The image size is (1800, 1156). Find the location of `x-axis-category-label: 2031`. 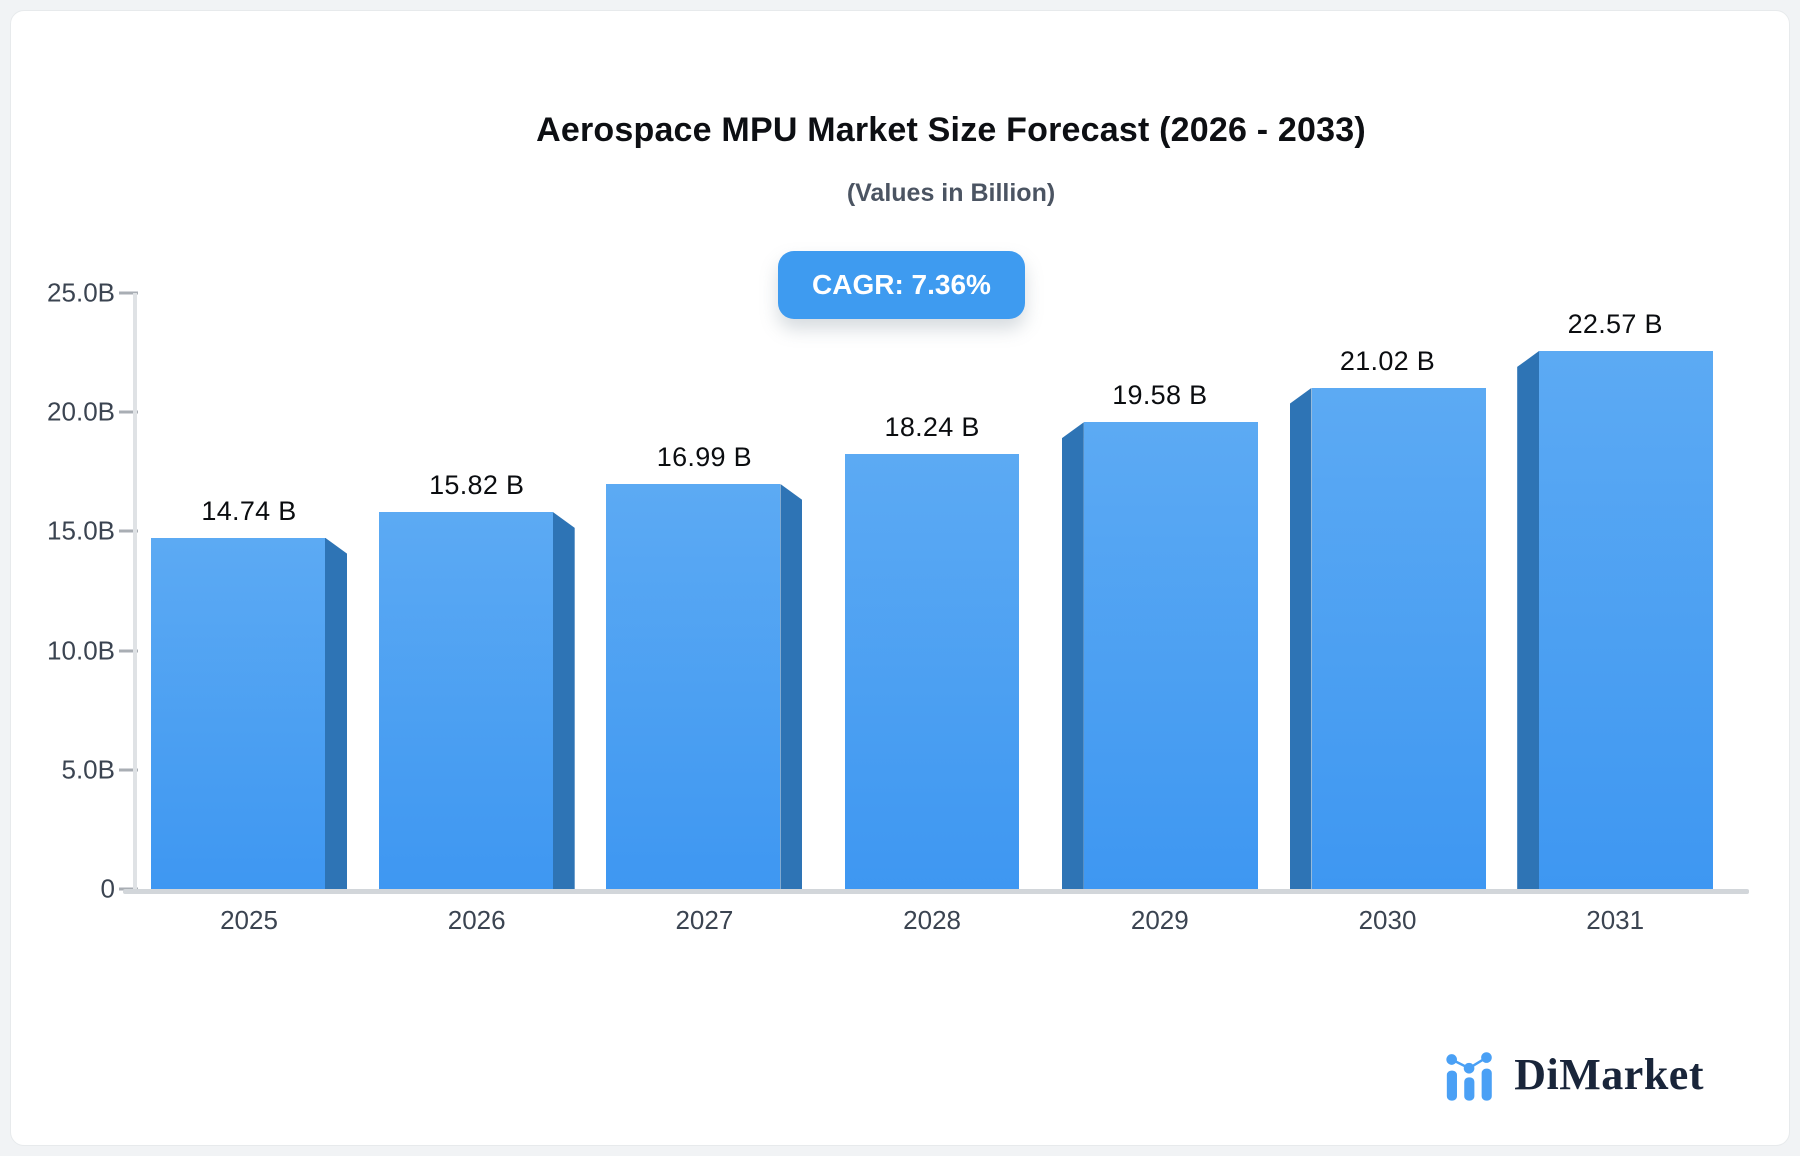

x-axis-category-label: 2031 is located at coordinates (1615, 920).